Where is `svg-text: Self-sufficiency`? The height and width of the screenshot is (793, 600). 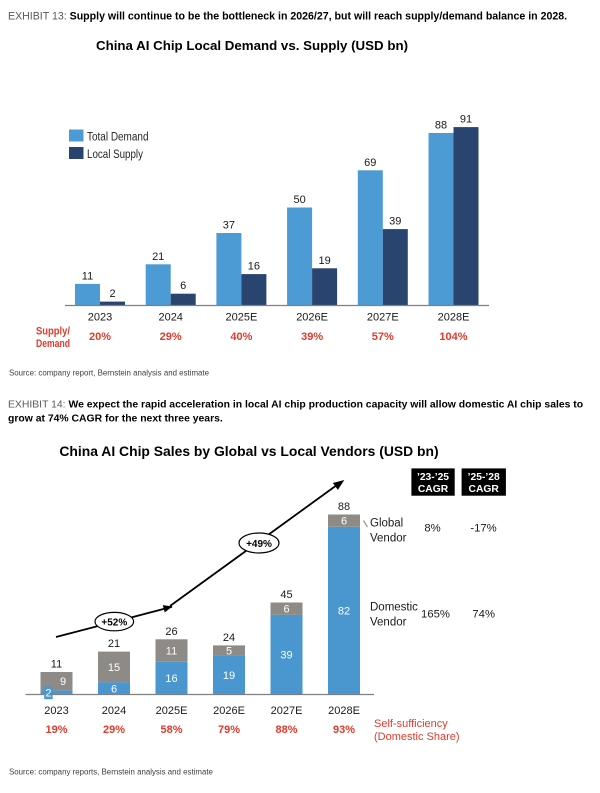
svg-text: Self-sufficiency is located at coordinates (411, 724).